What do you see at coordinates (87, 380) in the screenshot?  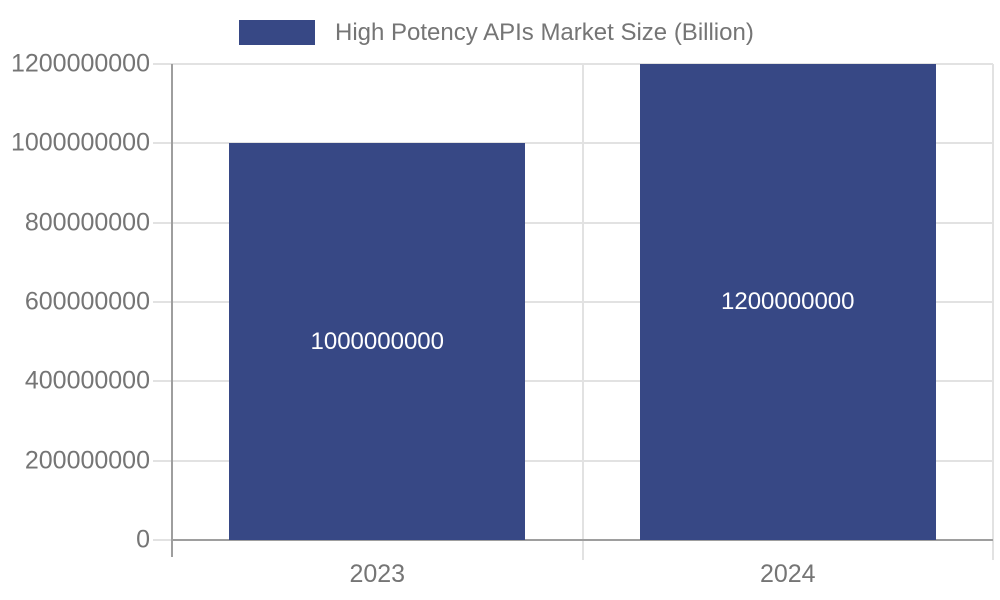 I see `y-tick-label: 400000000` at bounding box center [87, 380].